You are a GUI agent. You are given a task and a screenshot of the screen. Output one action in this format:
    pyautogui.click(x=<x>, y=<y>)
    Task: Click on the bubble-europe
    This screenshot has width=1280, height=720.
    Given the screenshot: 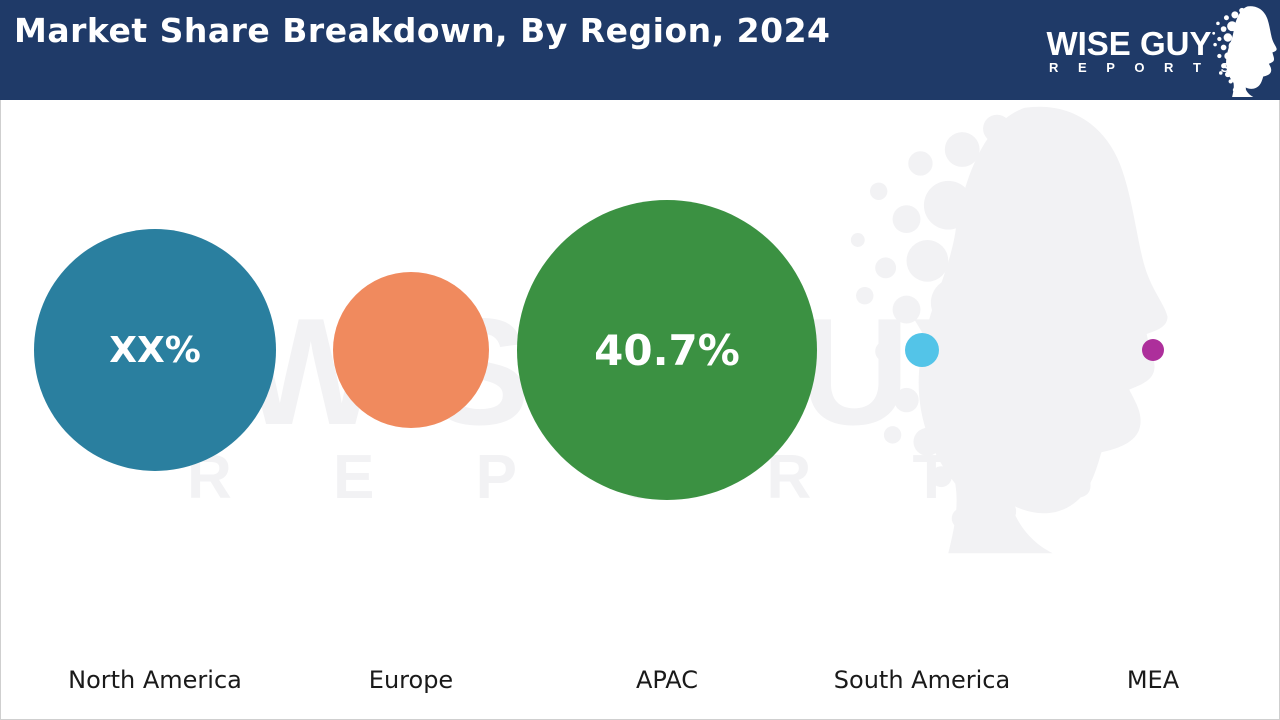 What is the action you would take?
    pyautogui.click(x=411, y=350)
    